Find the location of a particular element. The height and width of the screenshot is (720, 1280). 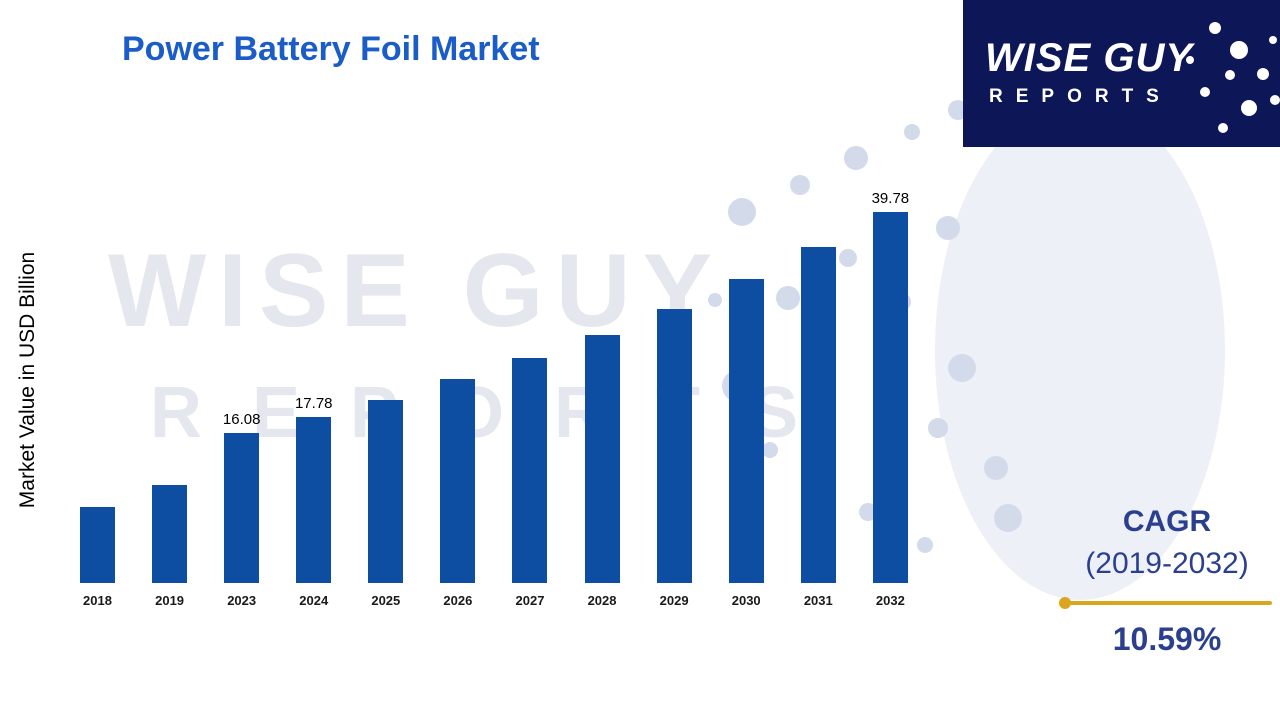

bar-column: 2018 is located at coordinates (97, 390).